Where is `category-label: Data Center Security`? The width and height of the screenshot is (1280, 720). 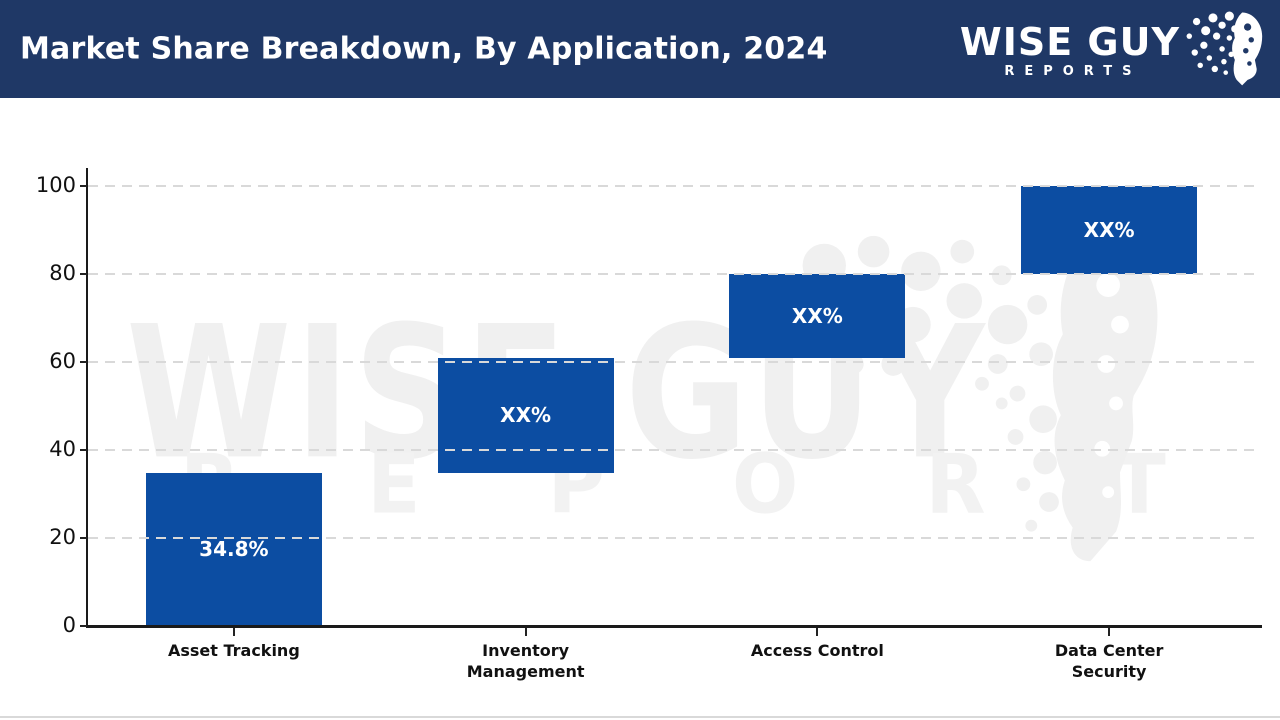
category-label: Data Center Security is located at coordinates (1109, 661).